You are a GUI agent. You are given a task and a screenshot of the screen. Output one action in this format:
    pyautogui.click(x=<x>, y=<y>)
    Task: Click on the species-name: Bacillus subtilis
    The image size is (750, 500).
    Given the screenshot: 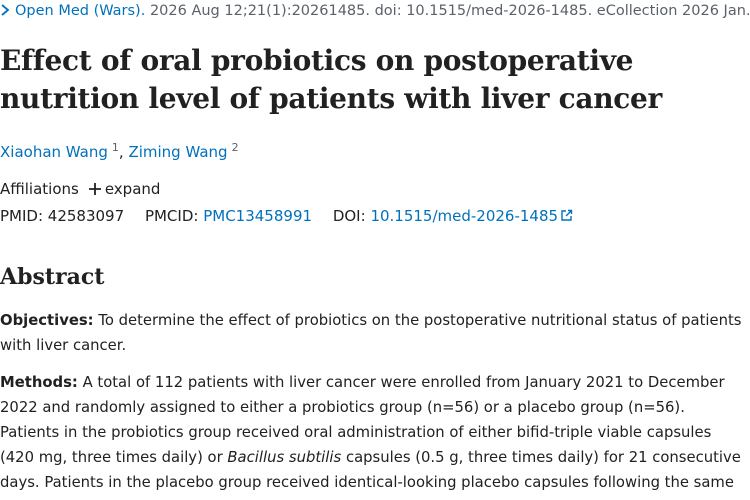 What is the action you would take?
    pyautogui.click(x=284, y=457)
    